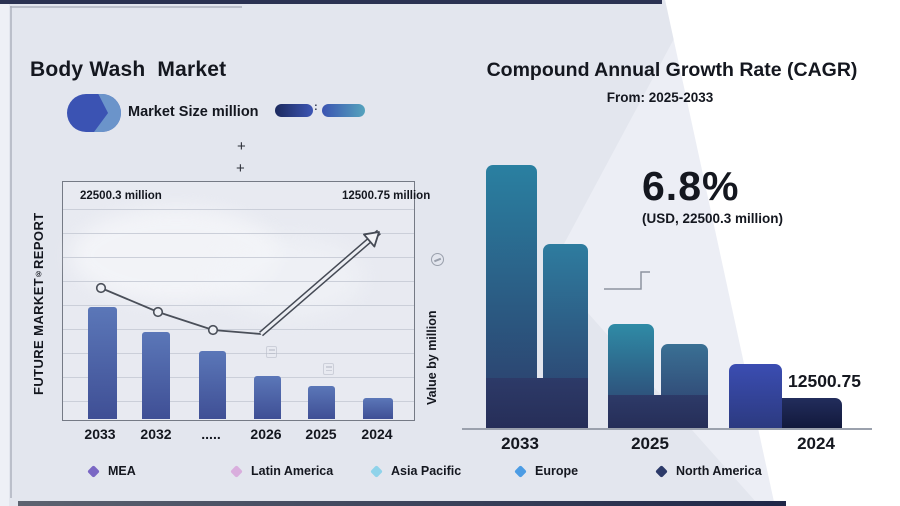  What do you see at coordinates (11, 252) in the screenshot?
I see `frame-line-vertical` at bounding box center [11, 252].